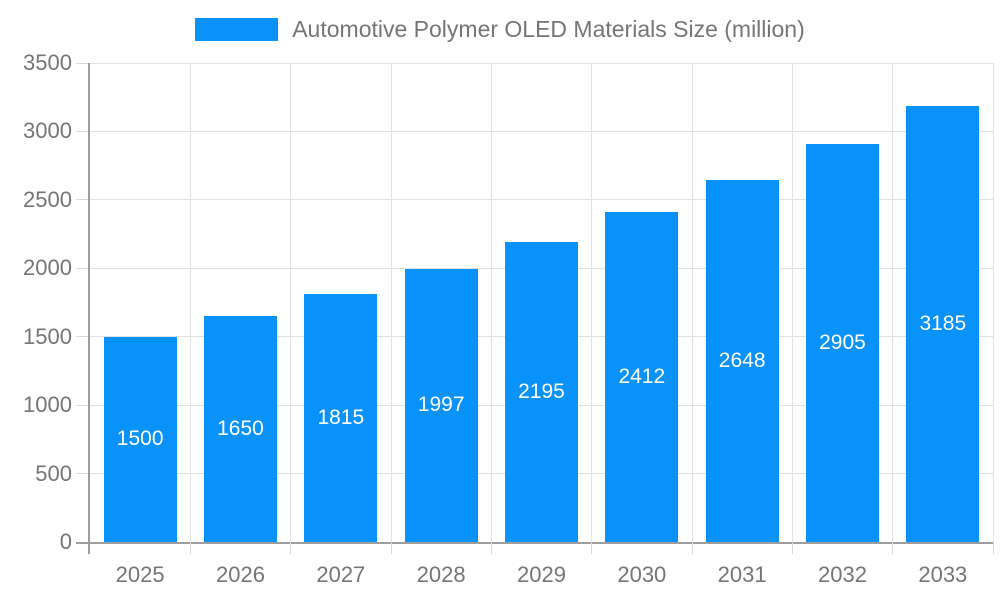 The width and height of the screenshot is (1000, 600). I want to click on bar-value-label: 3185, so click(943, 324).